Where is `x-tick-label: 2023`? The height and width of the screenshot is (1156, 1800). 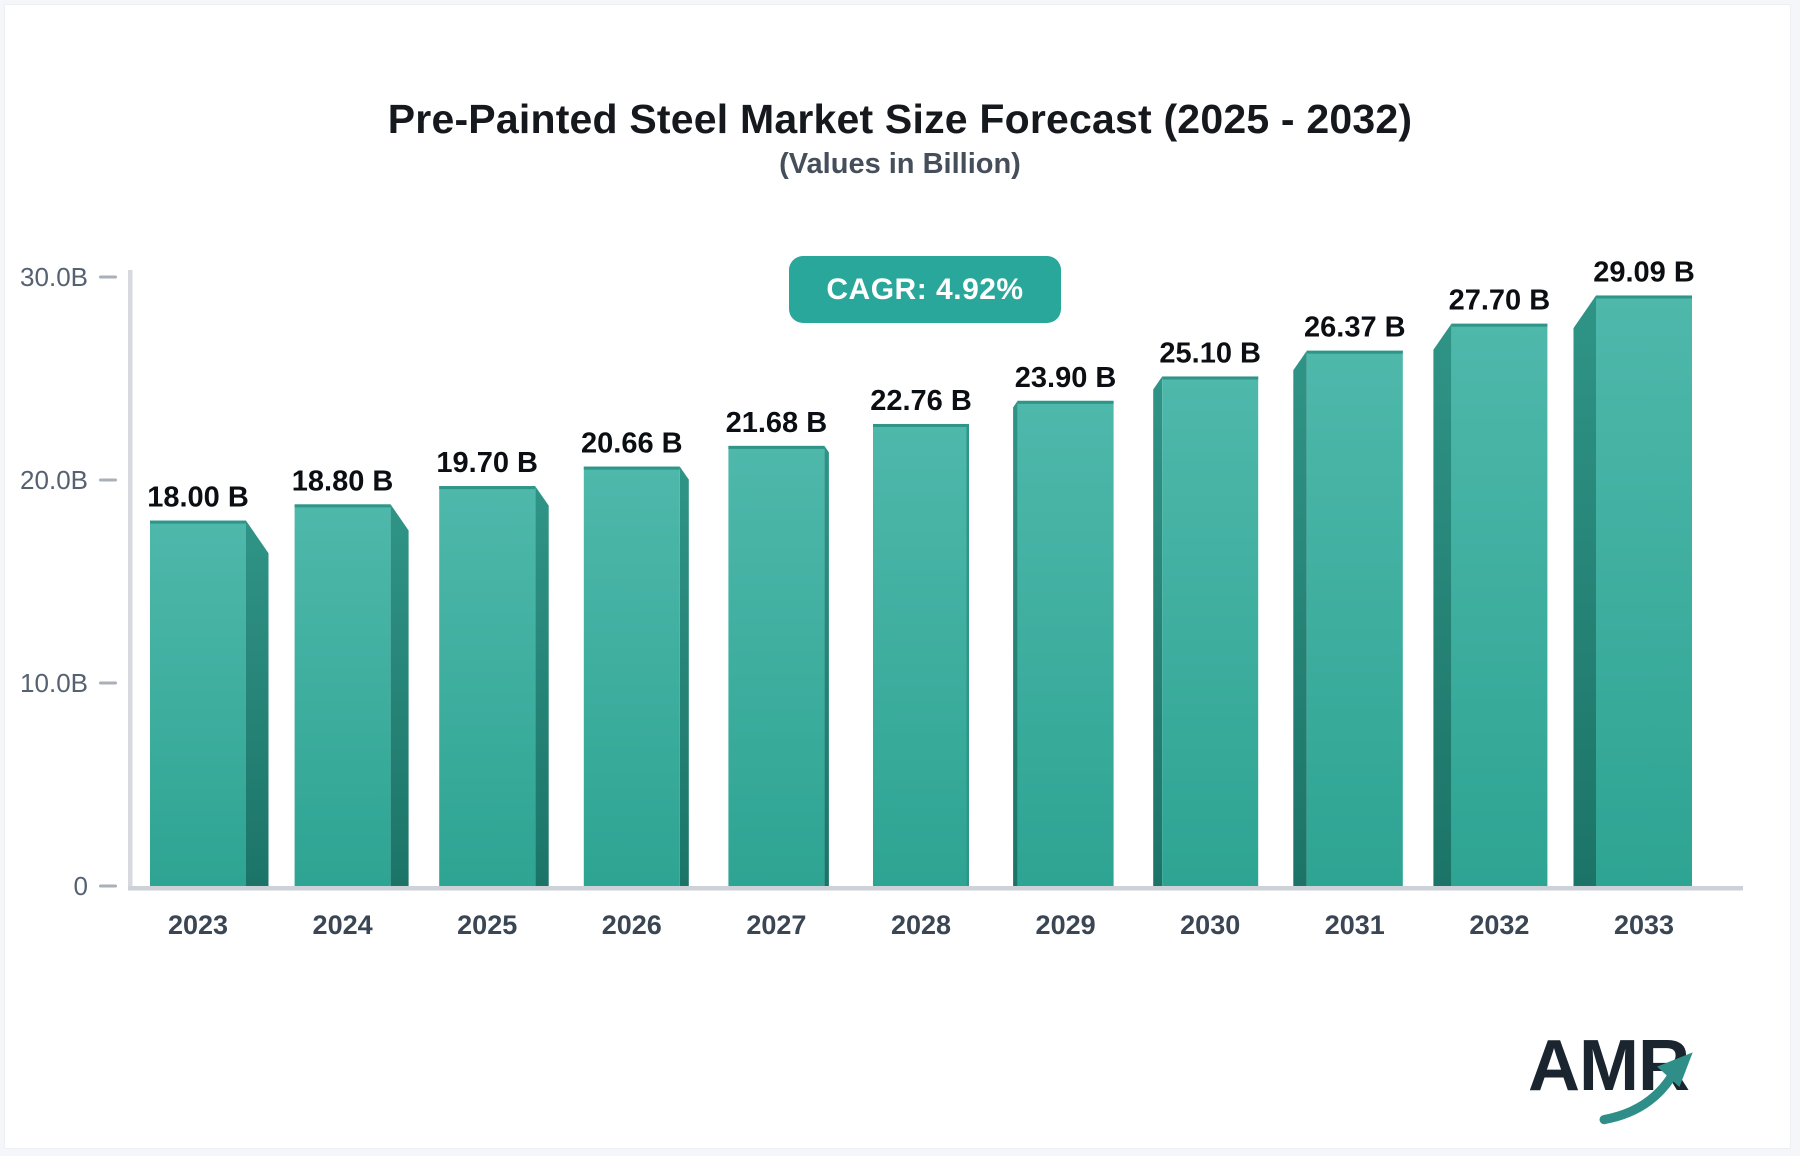
x-tick-label: 2023 is located at coordinates (198, 925).